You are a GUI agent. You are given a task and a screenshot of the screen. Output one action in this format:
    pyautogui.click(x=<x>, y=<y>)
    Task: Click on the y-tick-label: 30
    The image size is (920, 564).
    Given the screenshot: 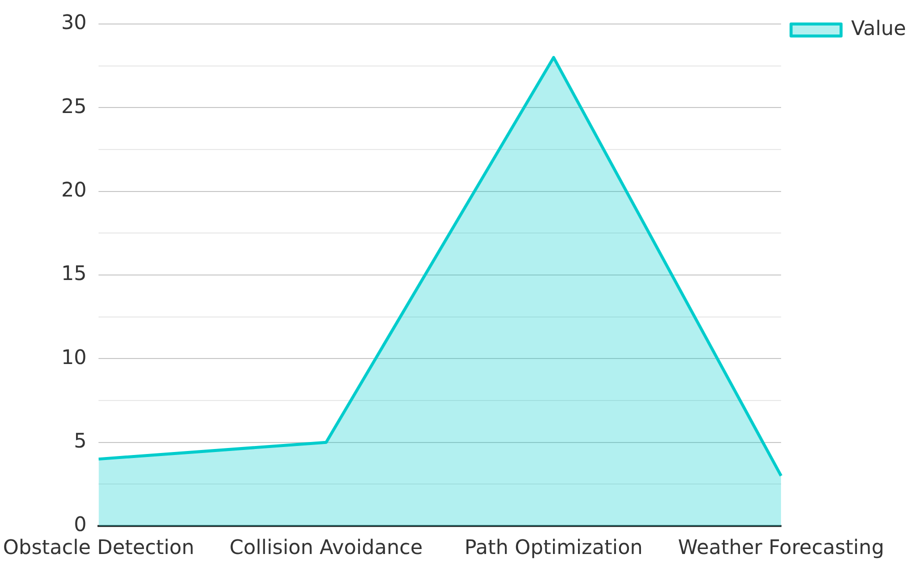 What is the action you would take?
    pyautogui.click(x=74, y=22)
    